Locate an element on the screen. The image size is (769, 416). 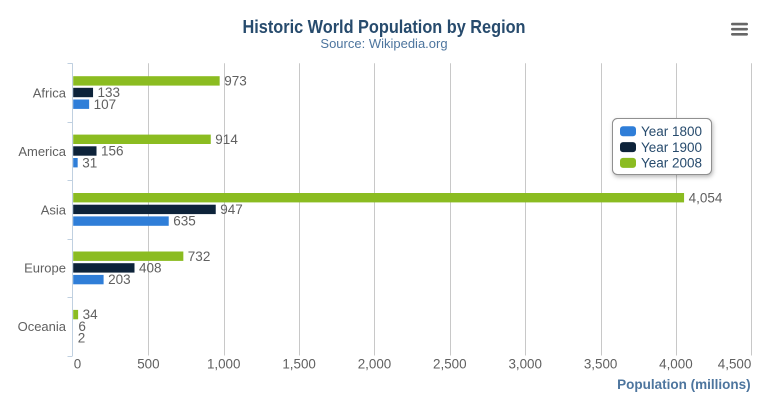
svg-text: 34 is located at coordinates (91, 314).